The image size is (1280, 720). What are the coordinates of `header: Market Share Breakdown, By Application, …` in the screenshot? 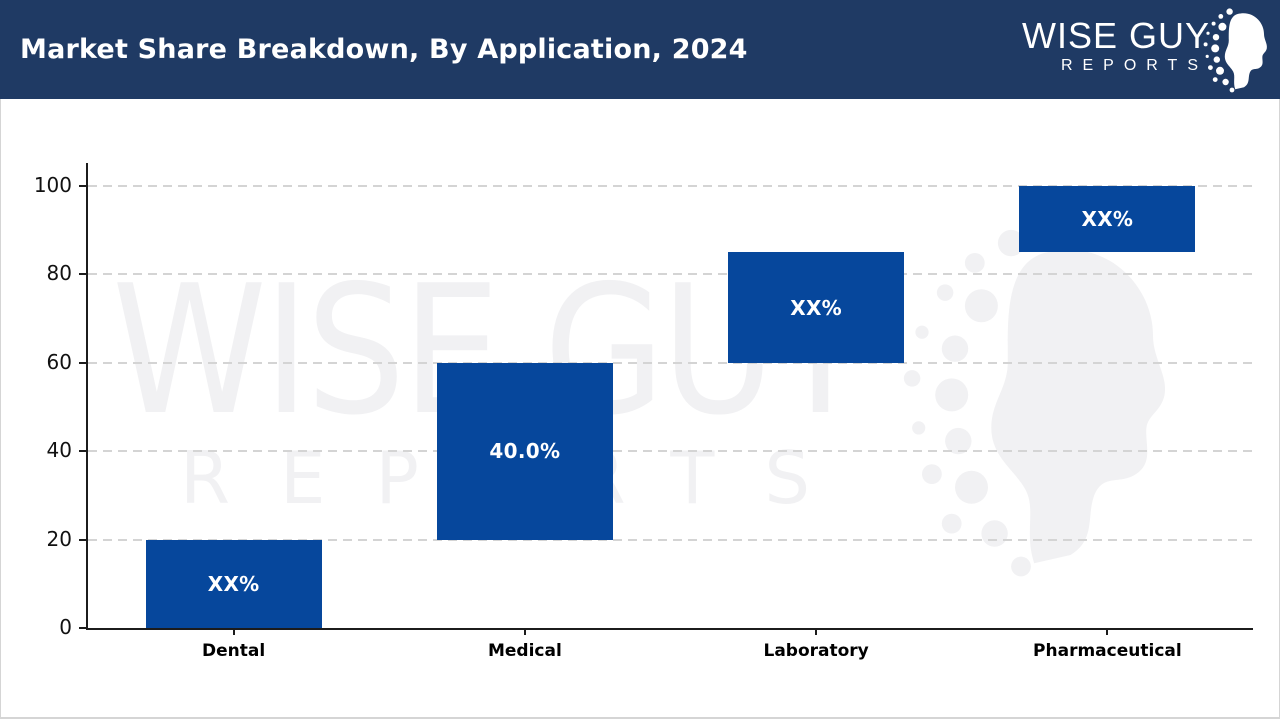 It's located at (640, 49).